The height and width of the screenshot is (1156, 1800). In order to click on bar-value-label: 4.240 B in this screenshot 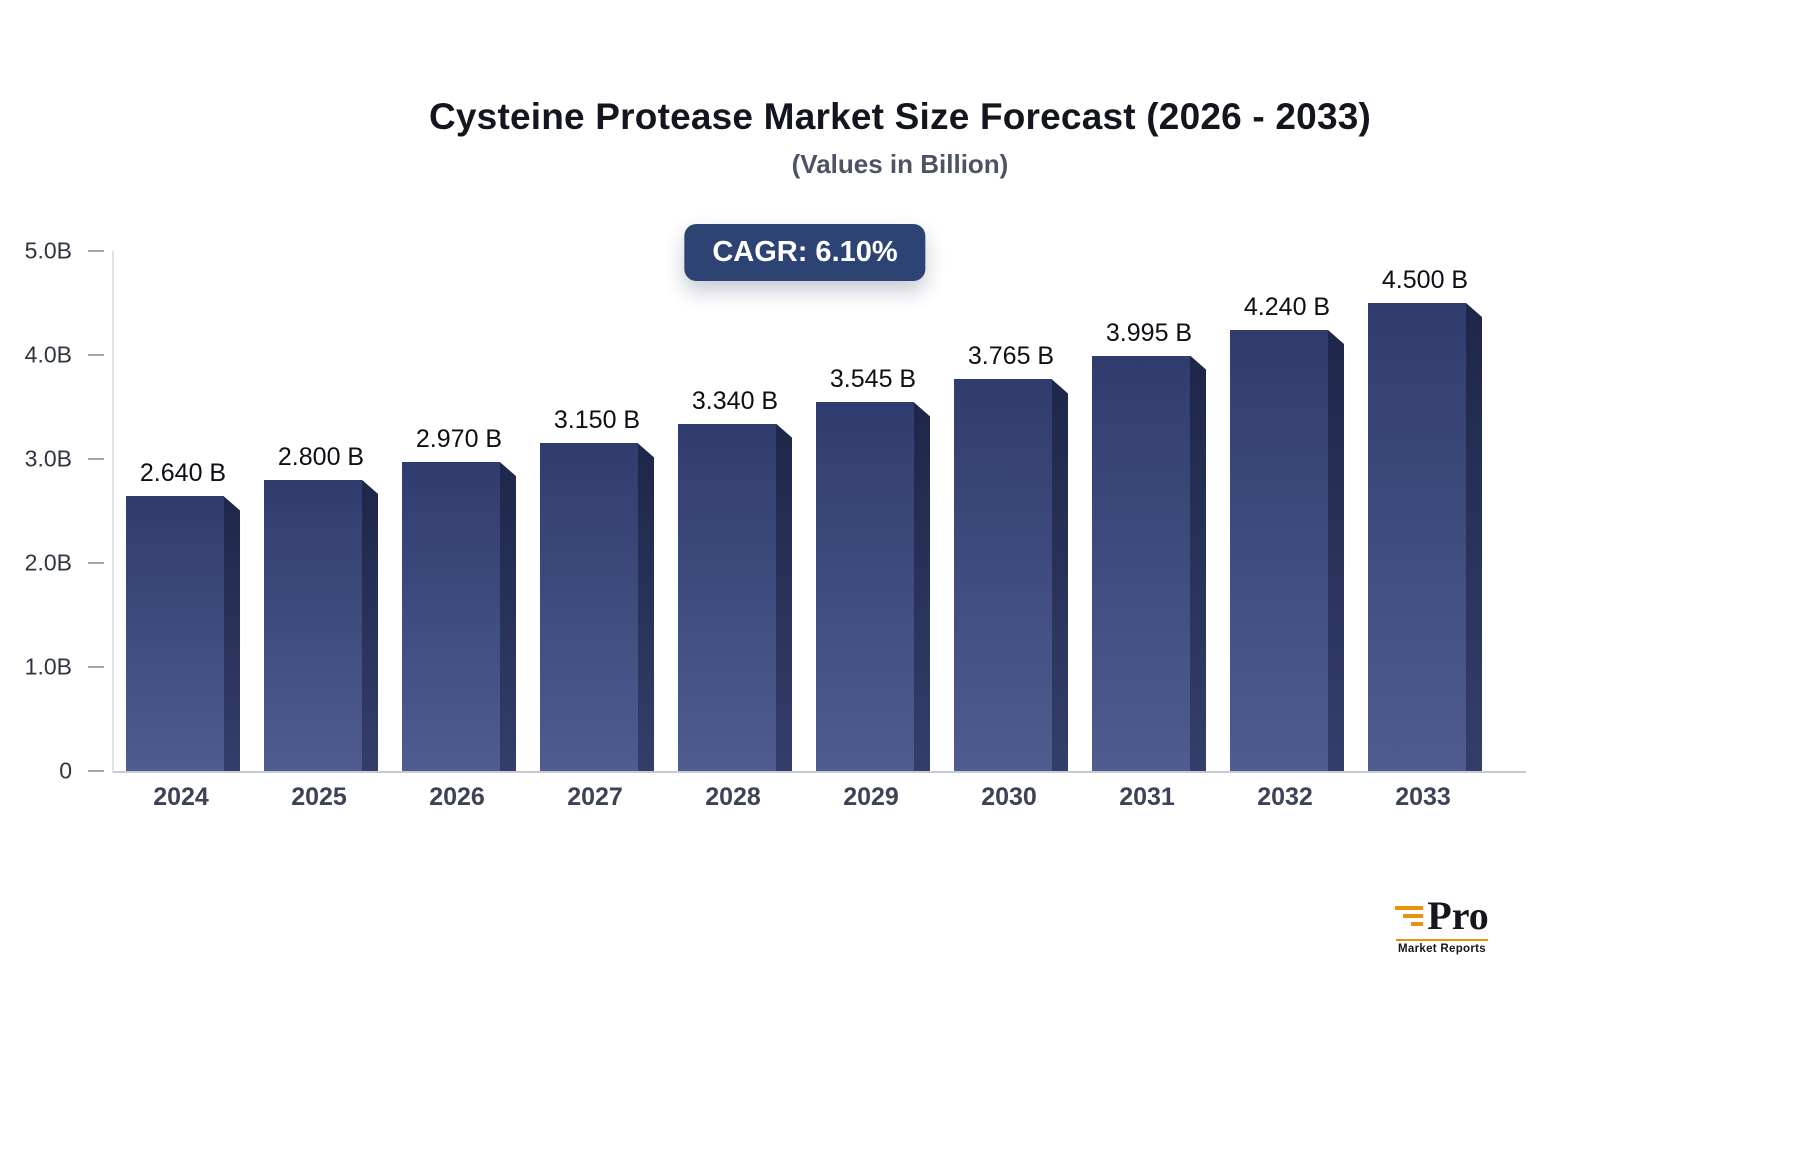, I will do `click(1287, 307)`.